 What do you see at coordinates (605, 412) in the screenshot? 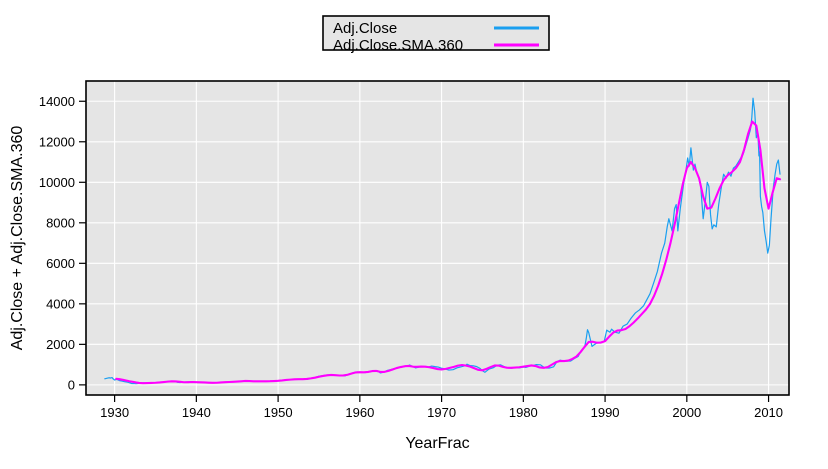
I see `x-tick-label: 1990` at bounding box center [605, 412].